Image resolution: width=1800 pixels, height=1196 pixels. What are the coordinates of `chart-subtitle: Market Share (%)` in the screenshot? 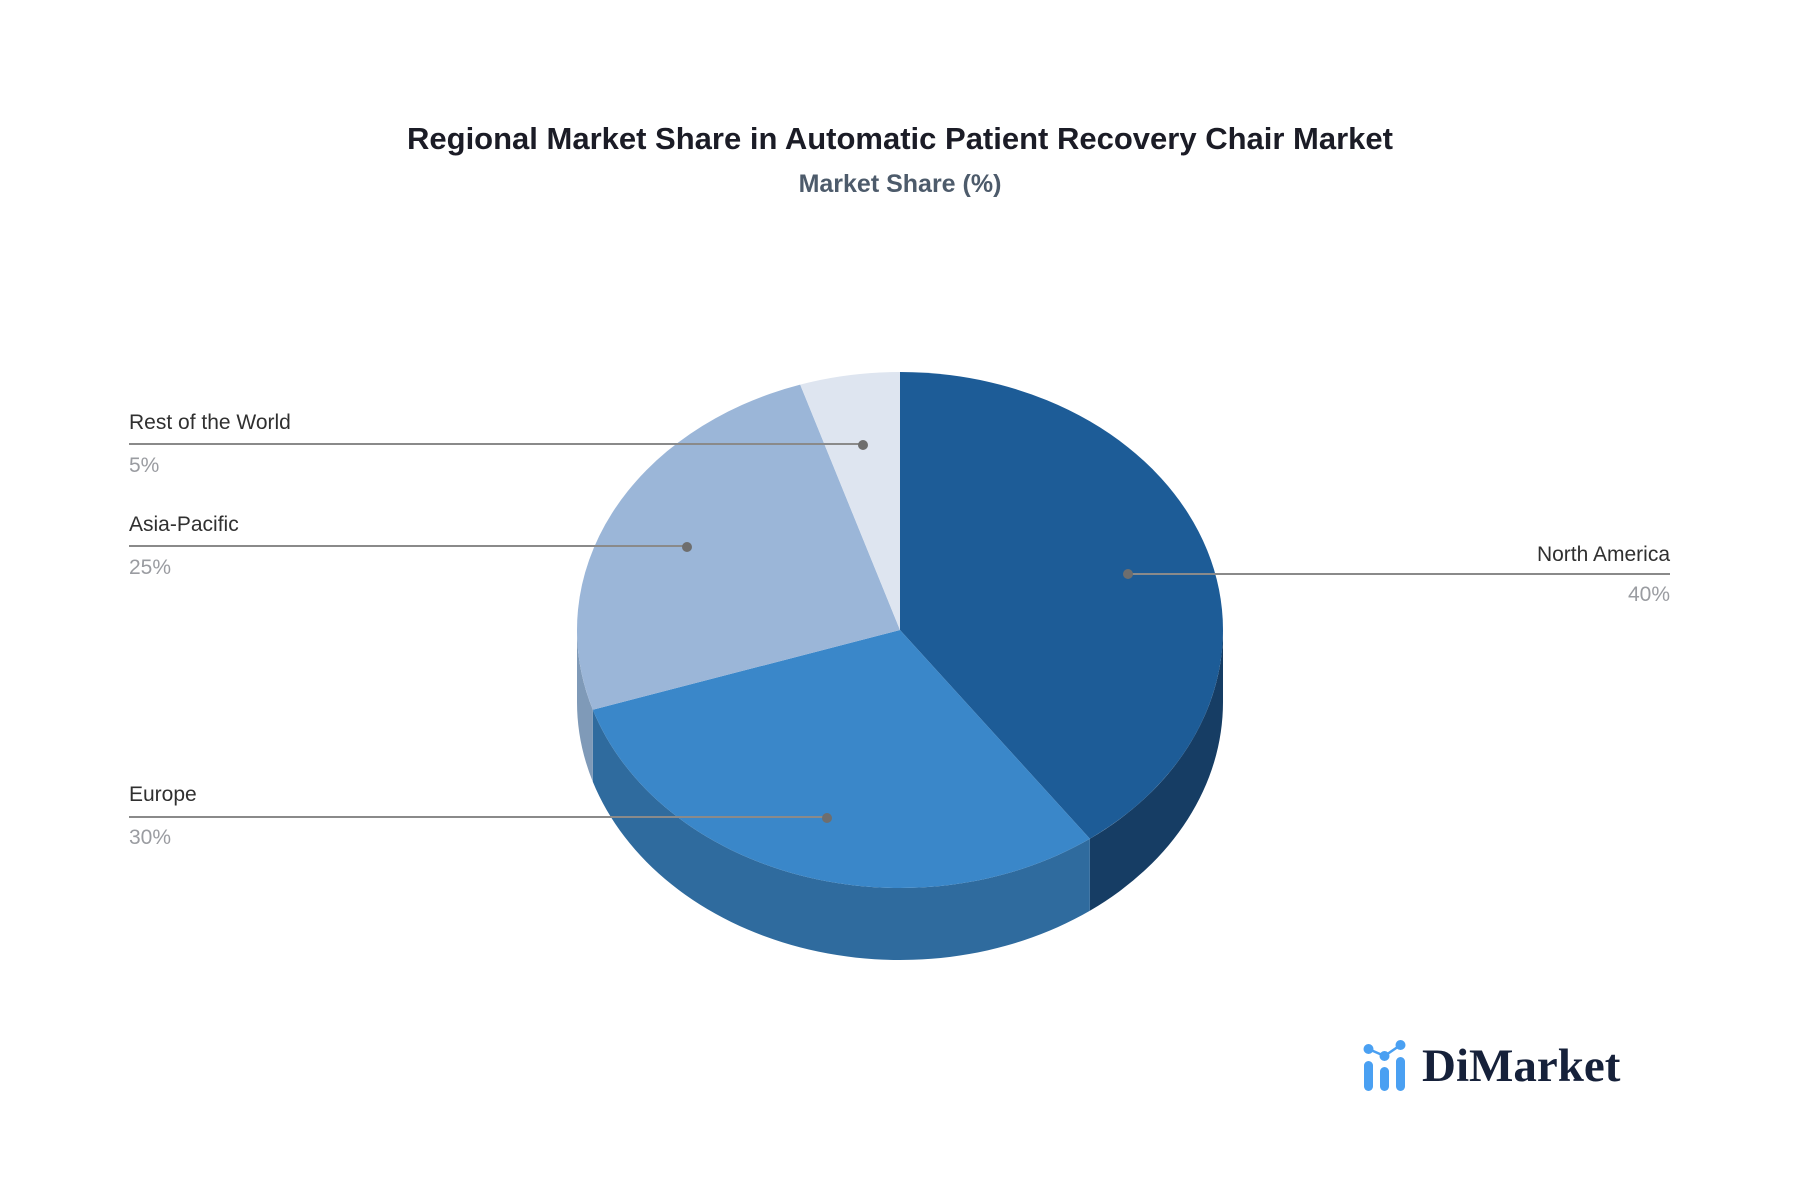 It's located at (900, 184).